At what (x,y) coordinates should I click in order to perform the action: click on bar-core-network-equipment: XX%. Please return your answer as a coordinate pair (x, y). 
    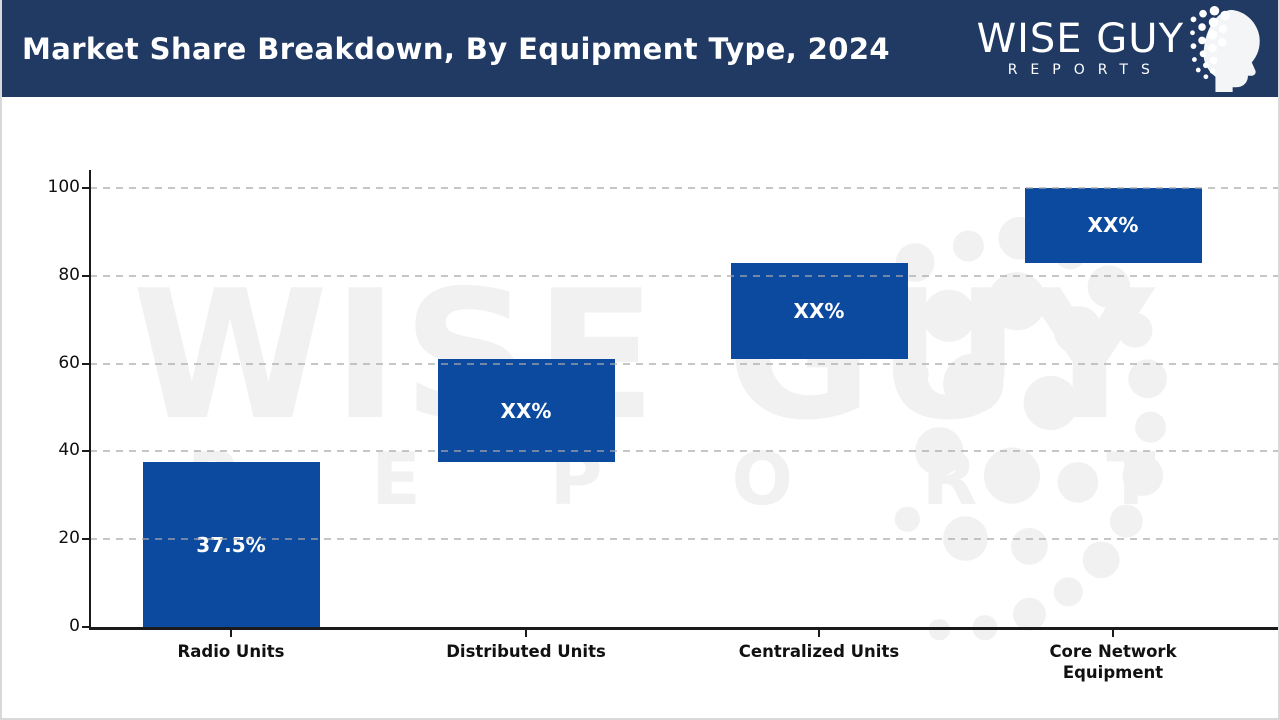
    Looking at the image, I should click on (1113, 225).